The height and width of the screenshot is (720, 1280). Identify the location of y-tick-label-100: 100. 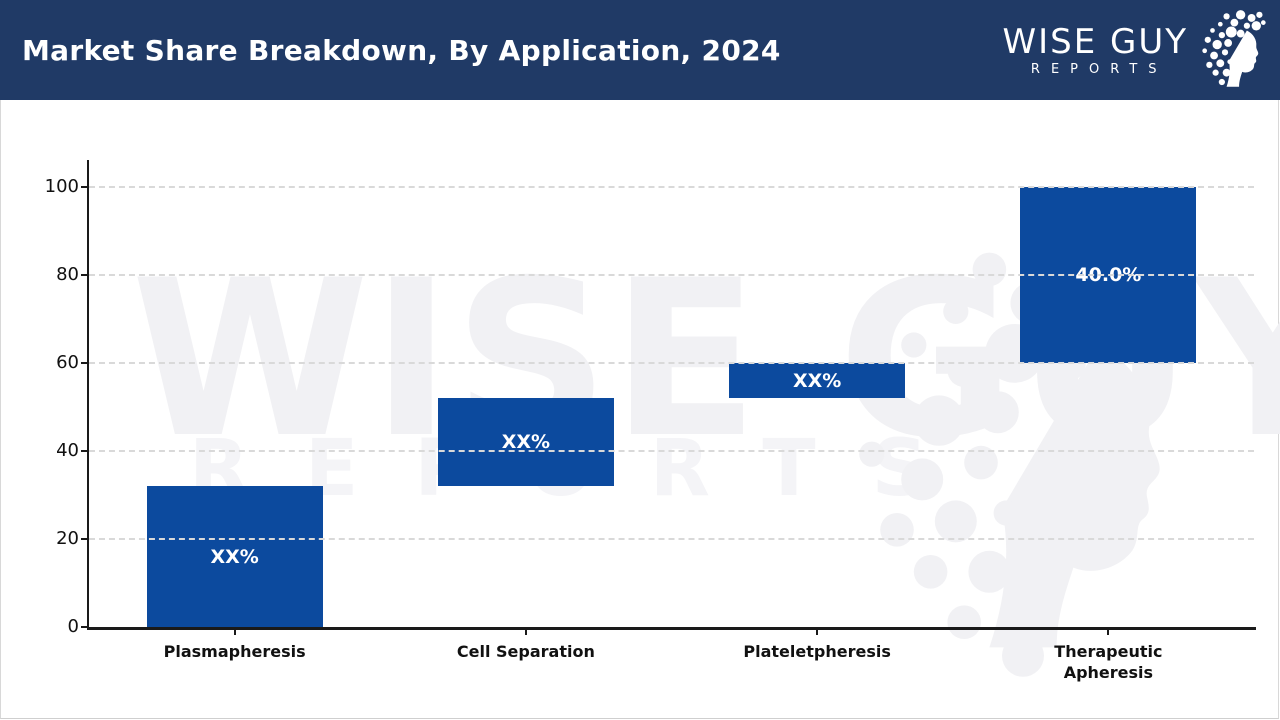
(61, 186).